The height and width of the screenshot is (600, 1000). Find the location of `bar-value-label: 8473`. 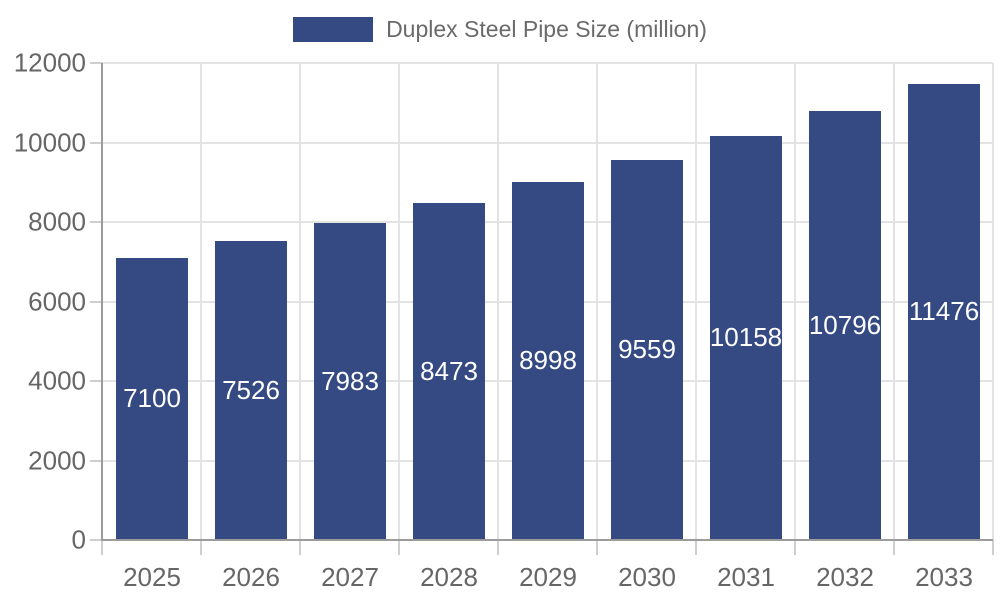

bar-value-label: 8473 is located at coordinates (449, 370).